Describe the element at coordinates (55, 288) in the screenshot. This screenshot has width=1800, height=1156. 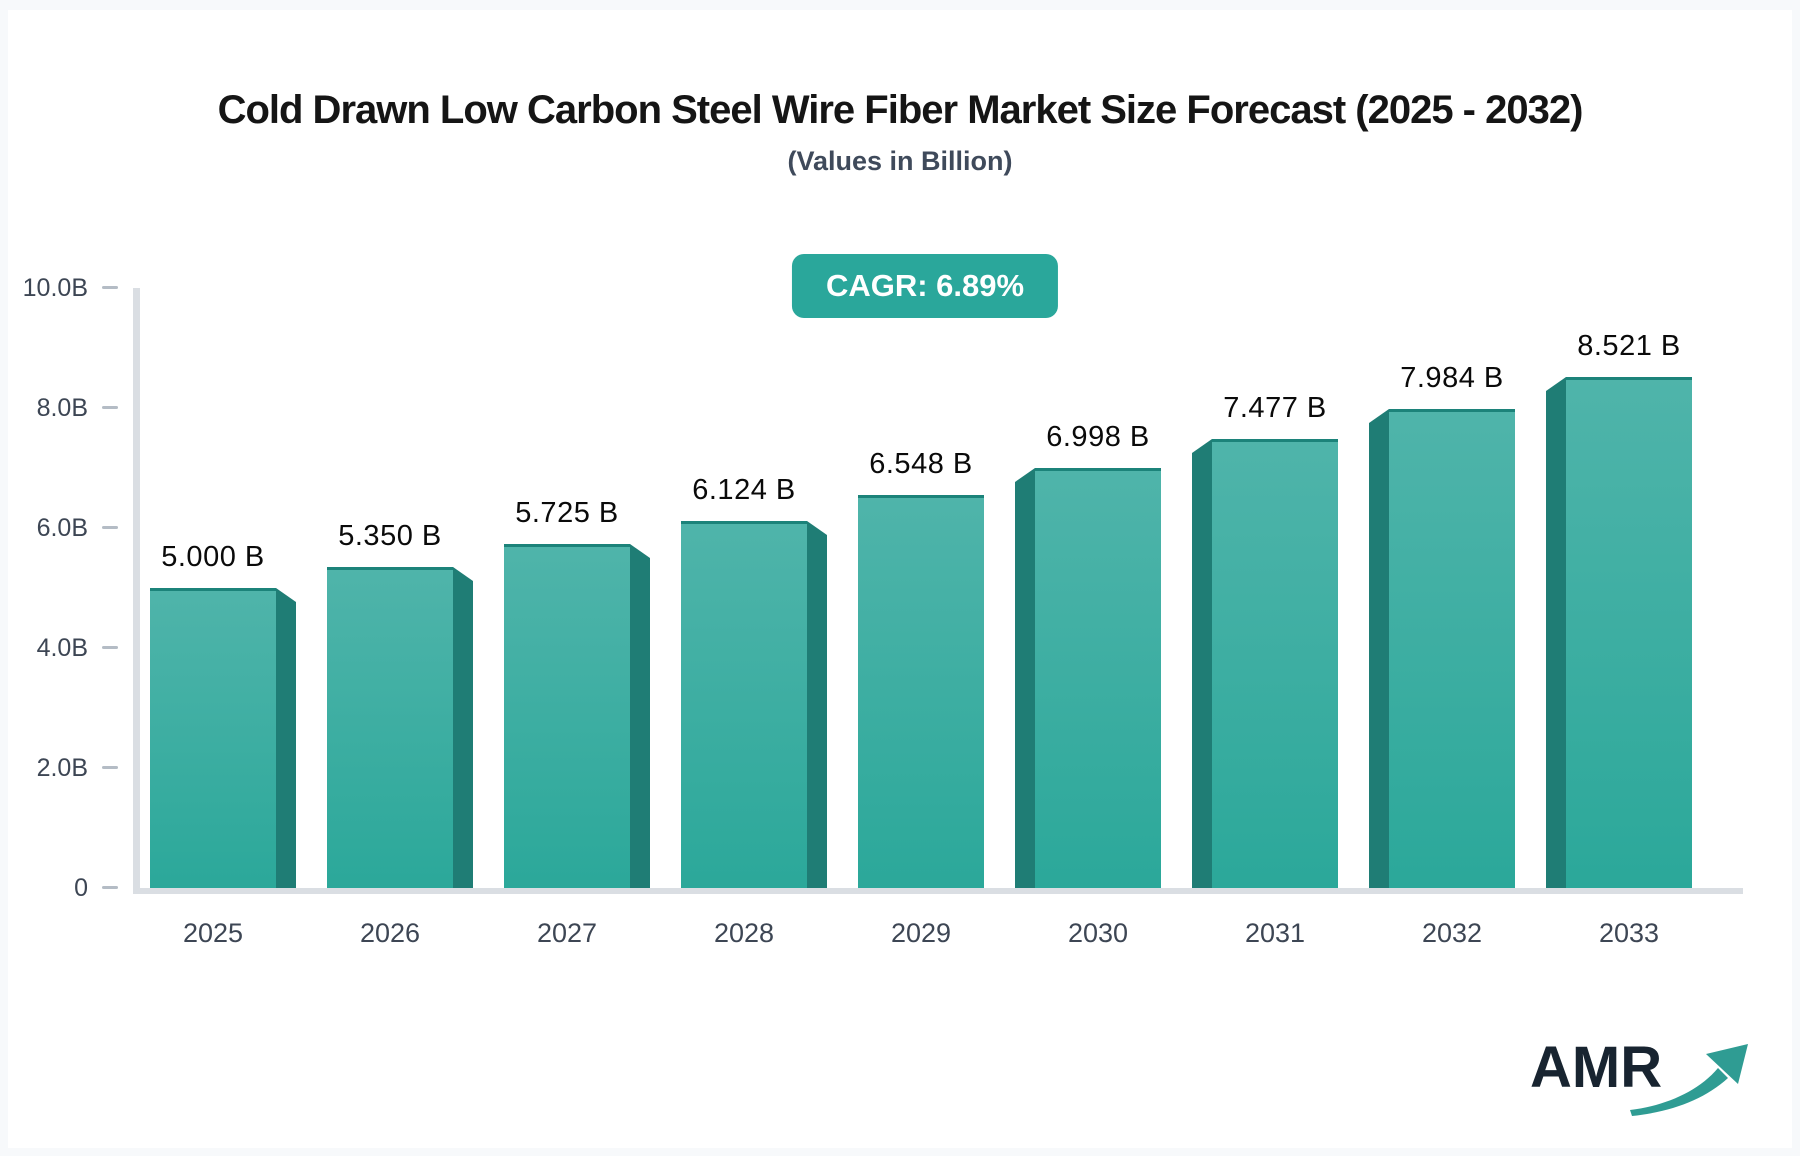
I see `y-axis-label: 10.0B` at that location.